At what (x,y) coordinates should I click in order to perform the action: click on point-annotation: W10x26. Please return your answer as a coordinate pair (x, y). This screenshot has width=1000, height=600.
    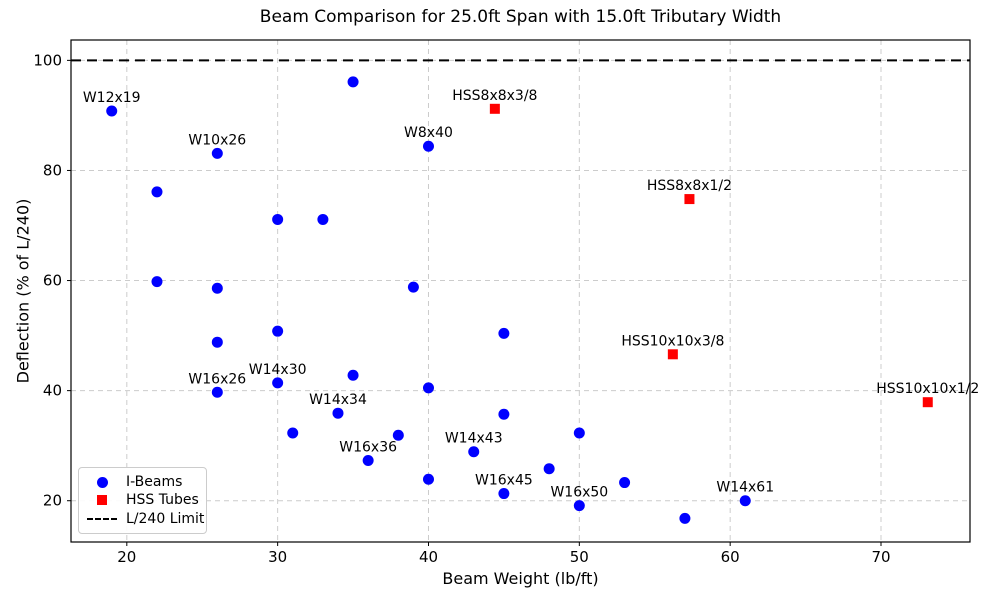
    Looking at the image, I should click on (217, 140).